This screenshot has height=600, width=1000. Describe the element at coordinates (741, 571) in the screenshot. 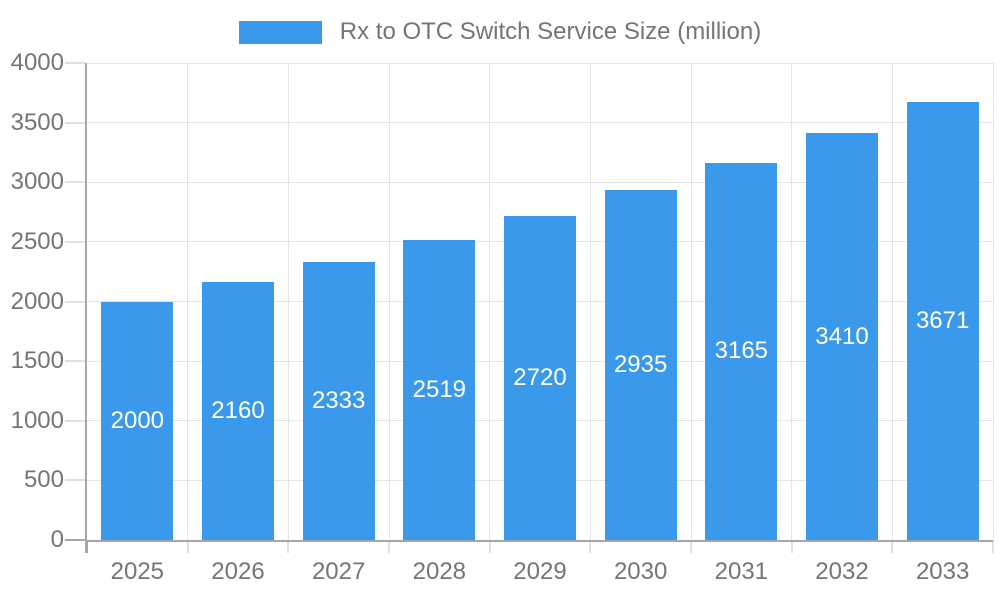

I see `x-axis-label: 2031` at that location.